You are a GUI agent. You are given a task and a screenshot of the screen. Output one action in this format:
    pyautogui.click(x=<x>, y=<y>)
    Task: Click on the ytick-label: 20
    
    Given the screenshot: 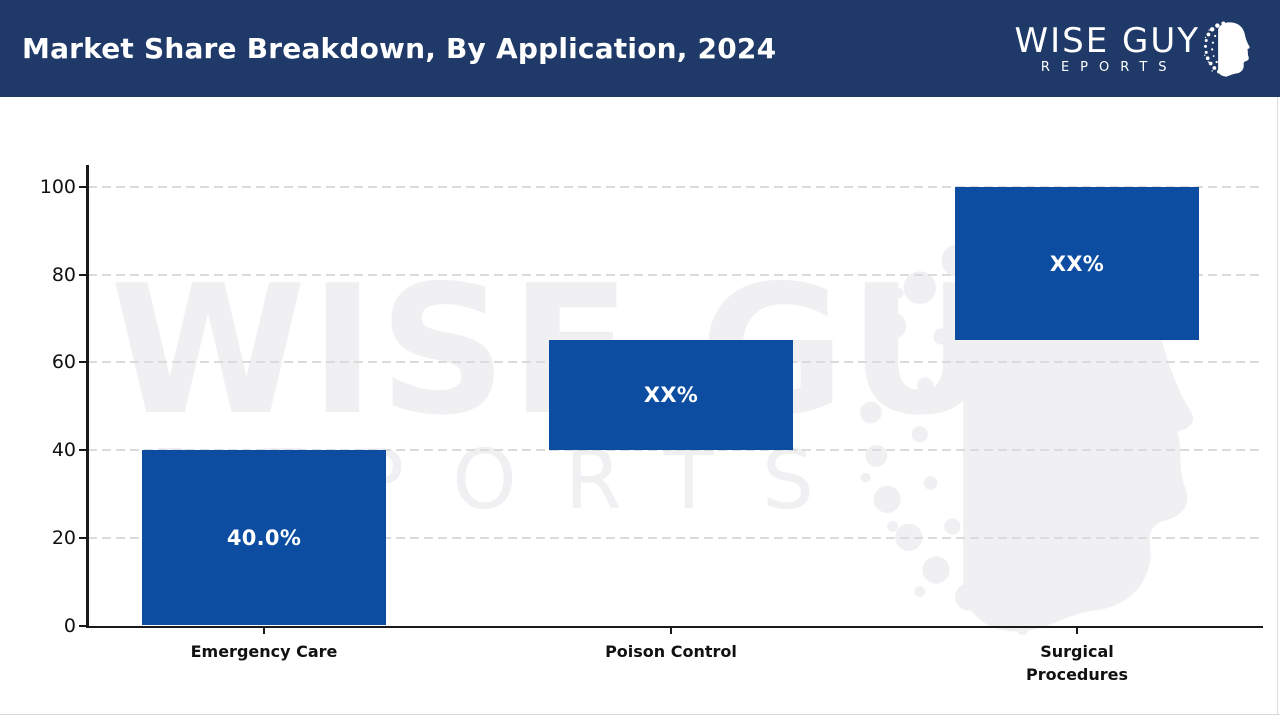 What is the action you would take?
    pyautogui.click(x=63, y=537)
    